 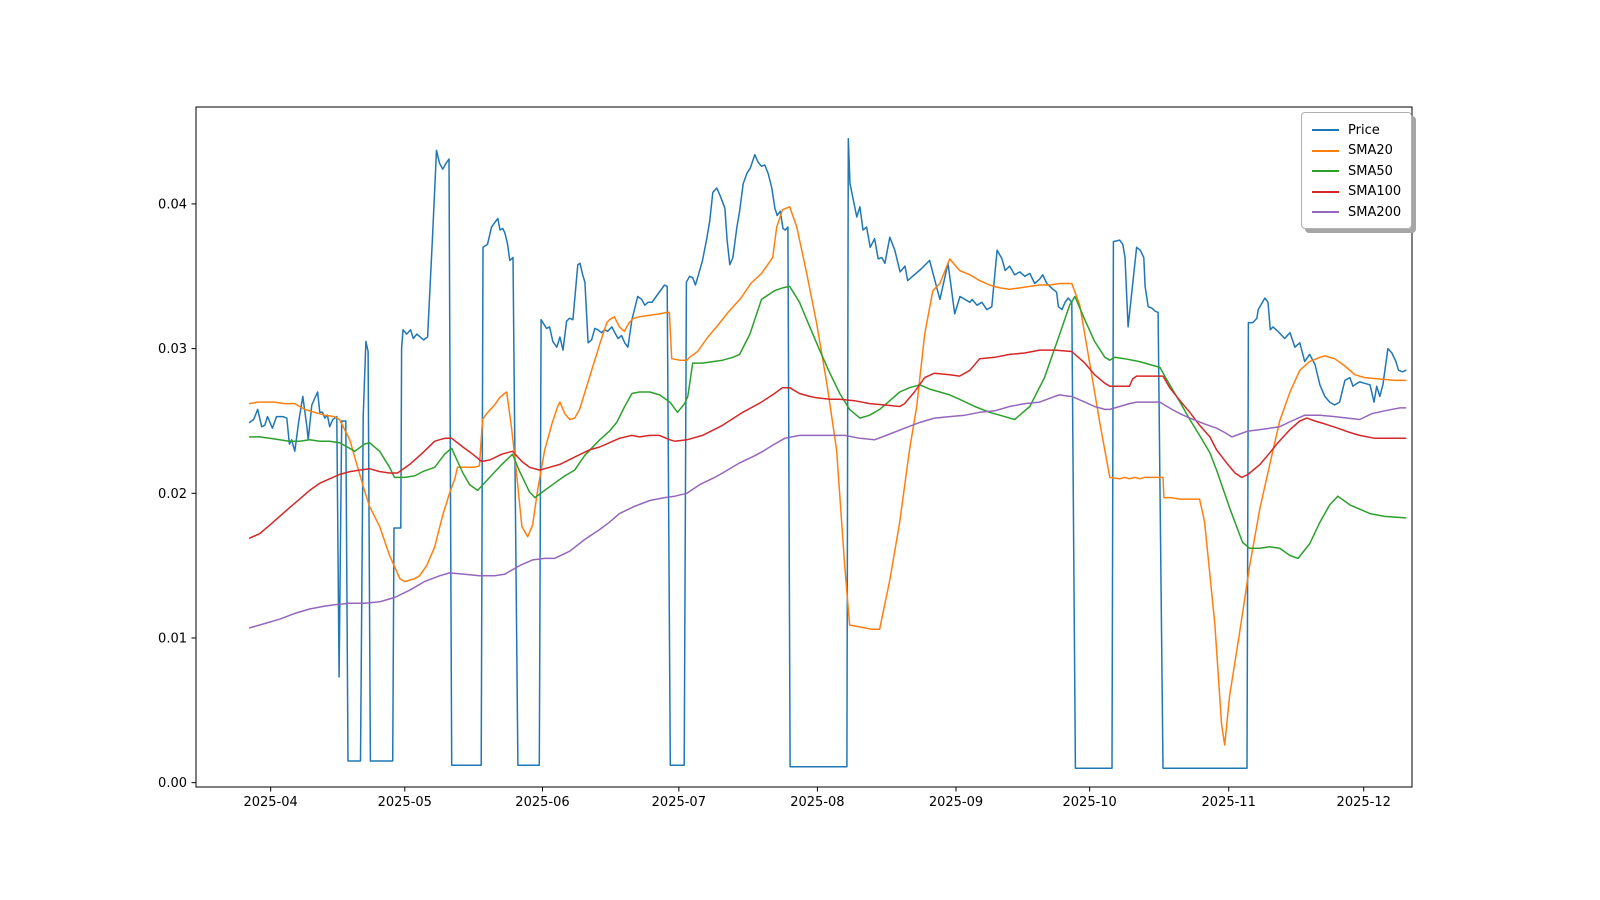 What do you see at coordinates (1090, 802) in the screenshot?
I see `x-tick-label: 2025-10` at bounding box center [1090, 802].